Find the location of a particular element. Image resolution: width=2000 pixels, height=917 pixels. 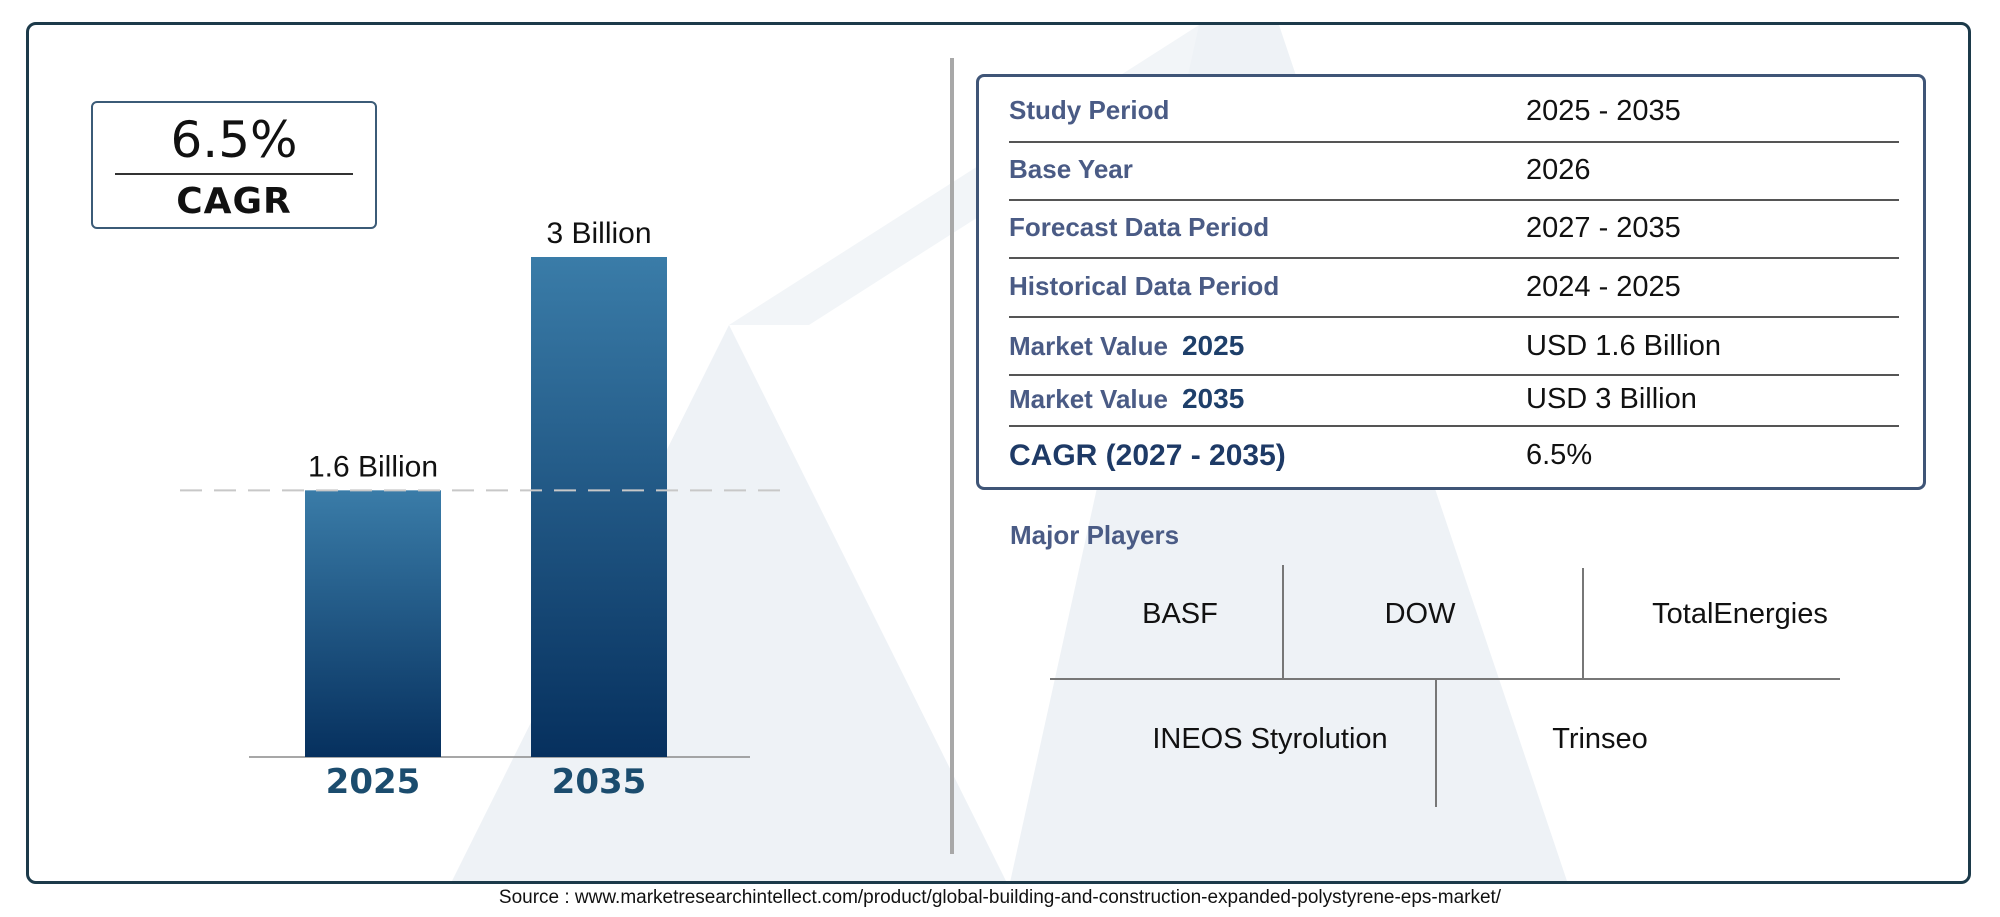

bar-2035 is located at coordinates (599, 507).